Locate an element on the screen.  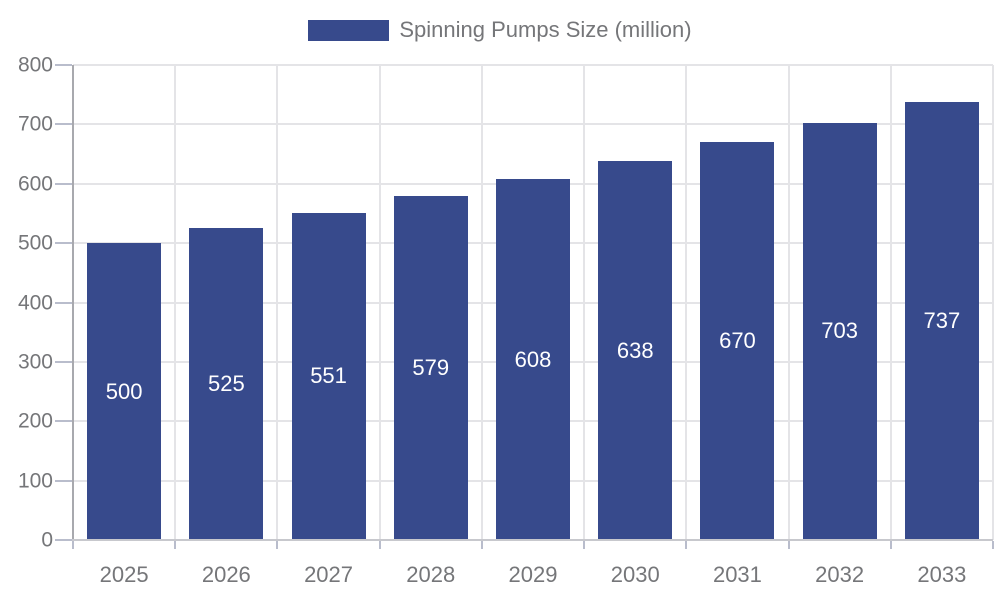
legend: Spinning Pumps Size (million) is located at coordinates (500, 30).